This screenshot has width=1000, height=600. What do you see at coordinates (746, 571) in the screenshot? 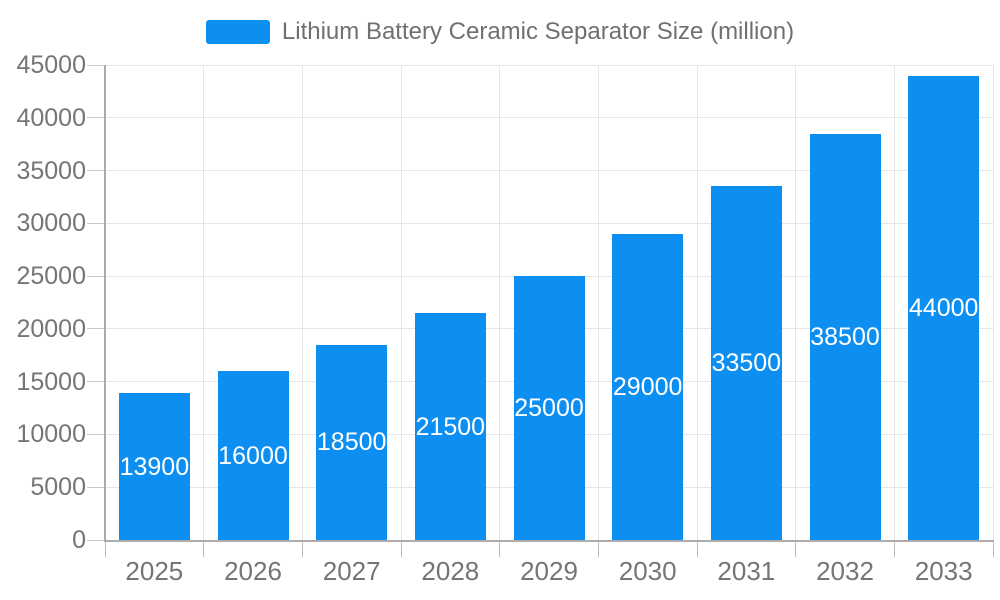
I see `x-tick-label: 2031` at bounding box center [746, 571].